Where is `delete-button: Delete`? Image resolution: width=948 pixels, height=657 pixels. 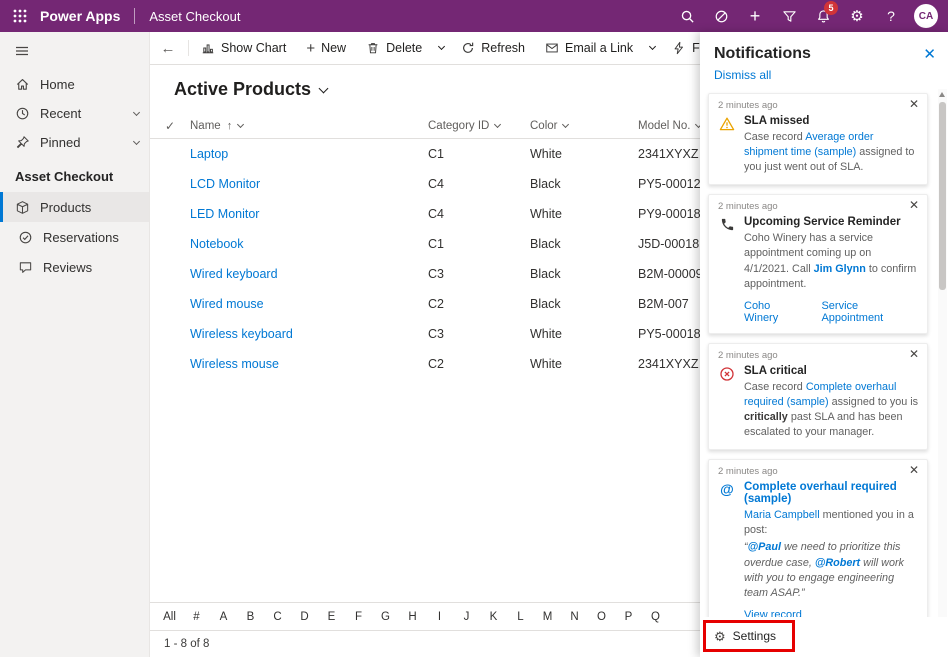 delete-button: Delete is located at coordinates (394, 48).